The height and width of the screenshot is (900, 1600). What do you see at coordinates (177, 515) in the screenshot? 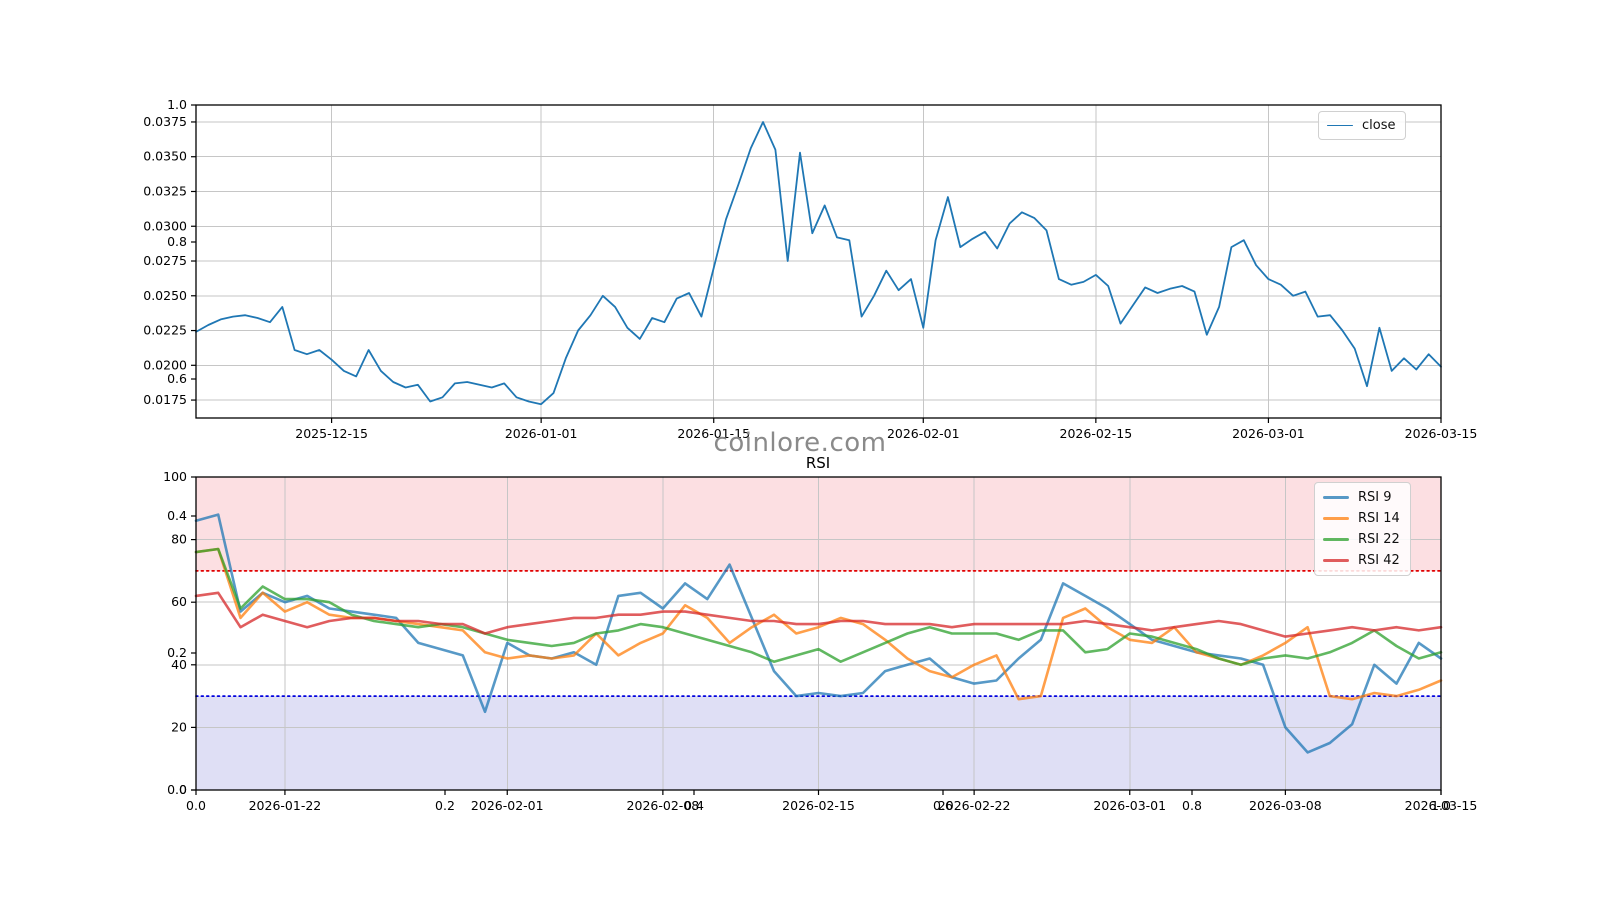
I see `figure-y-tick-label: 0.4` at bounding box center [177, 515].